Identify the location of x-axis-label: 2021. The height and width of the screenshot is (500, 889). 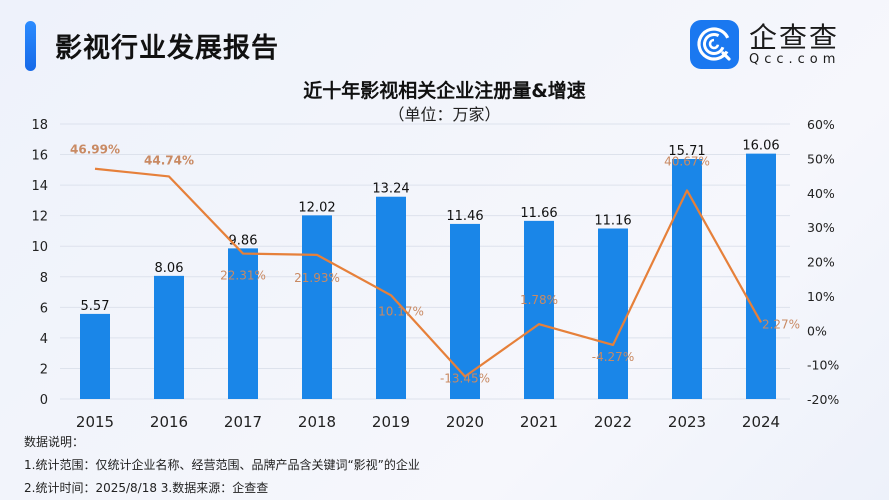
(539, 422).